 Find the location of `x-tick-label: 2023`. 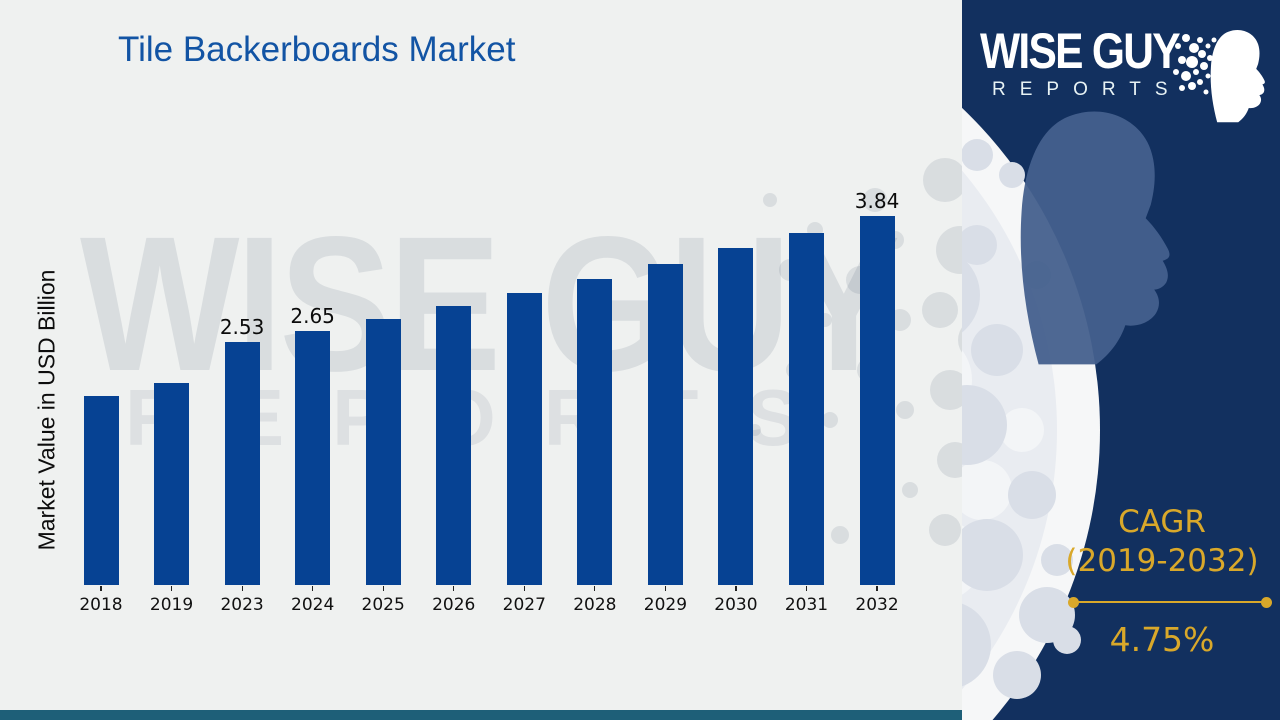

x-tick-label: 2023 is located at coordinates (242, 605).